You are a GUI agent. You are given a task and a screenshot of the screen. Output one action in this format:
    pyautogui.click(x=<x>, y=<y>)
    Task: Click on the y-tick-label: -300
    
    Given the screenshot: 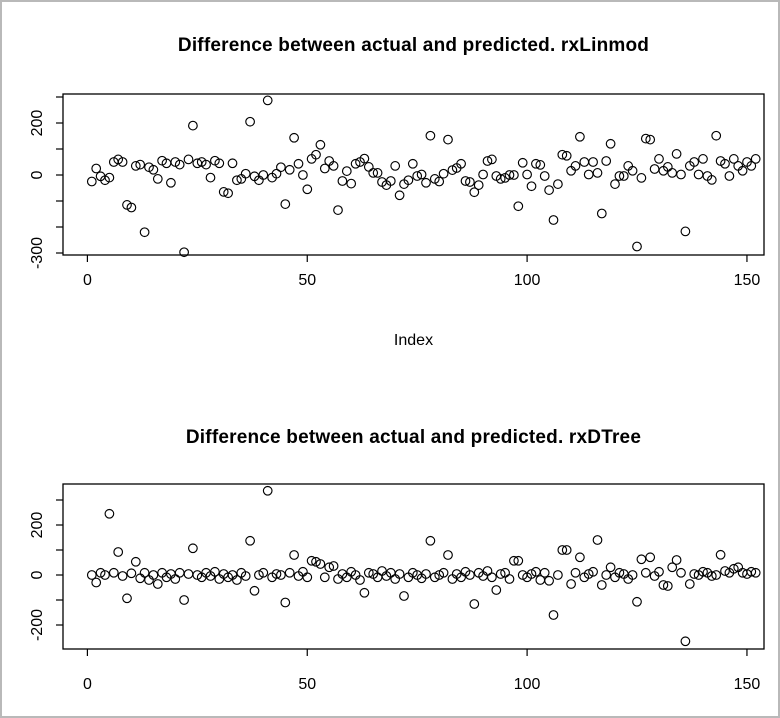 What is the action you would take?
    pyautogui.click(x=37, y=253)
    